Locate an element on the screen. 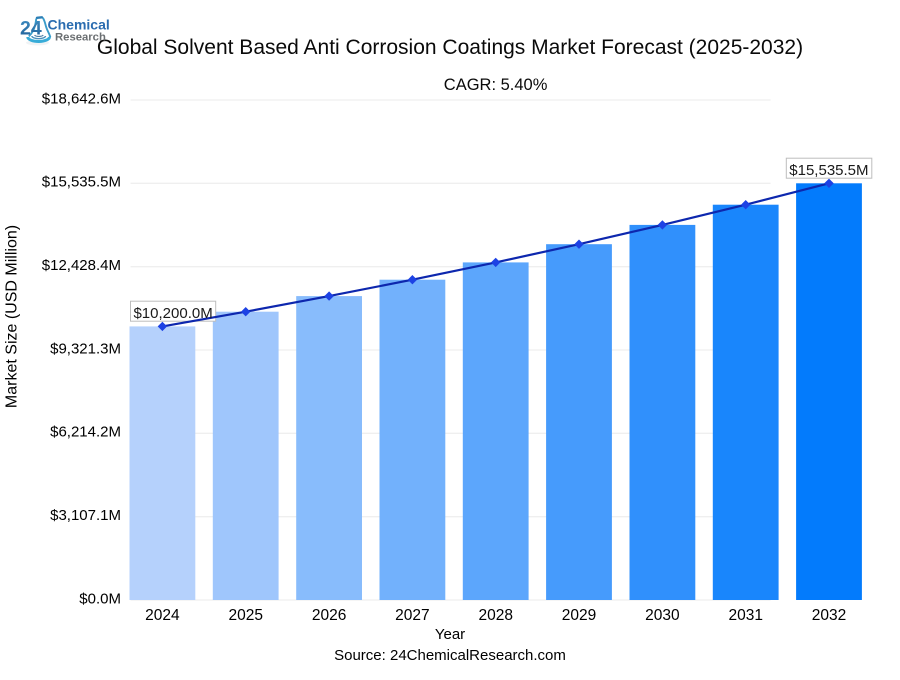 Image resolution: width=900 pixels, height=680 pixels. svg-text: Year is located at coordinates (450, 634).